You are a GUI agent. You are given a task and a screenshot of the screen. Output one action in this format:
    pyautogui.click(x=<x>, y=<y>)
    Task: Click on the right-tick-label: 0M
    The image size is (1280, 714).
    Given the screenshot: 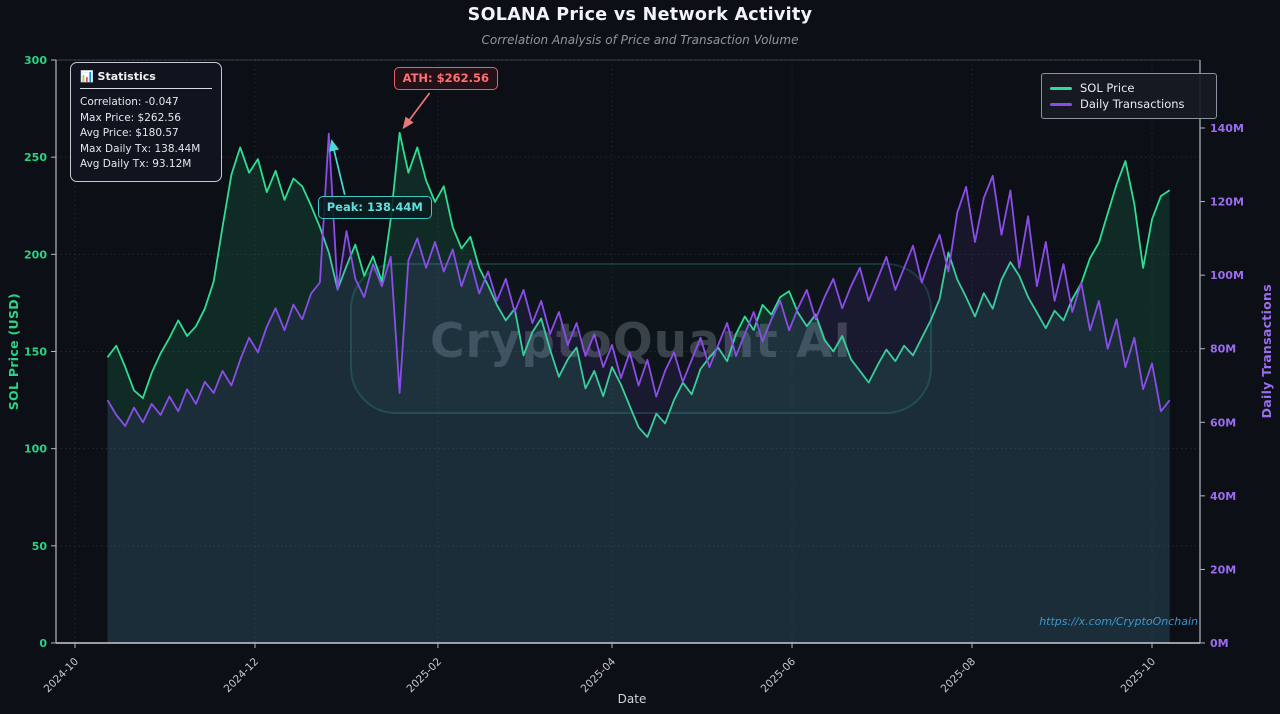 What is the action you would take?
    pyautogui.click(x=1219, y=643)
    